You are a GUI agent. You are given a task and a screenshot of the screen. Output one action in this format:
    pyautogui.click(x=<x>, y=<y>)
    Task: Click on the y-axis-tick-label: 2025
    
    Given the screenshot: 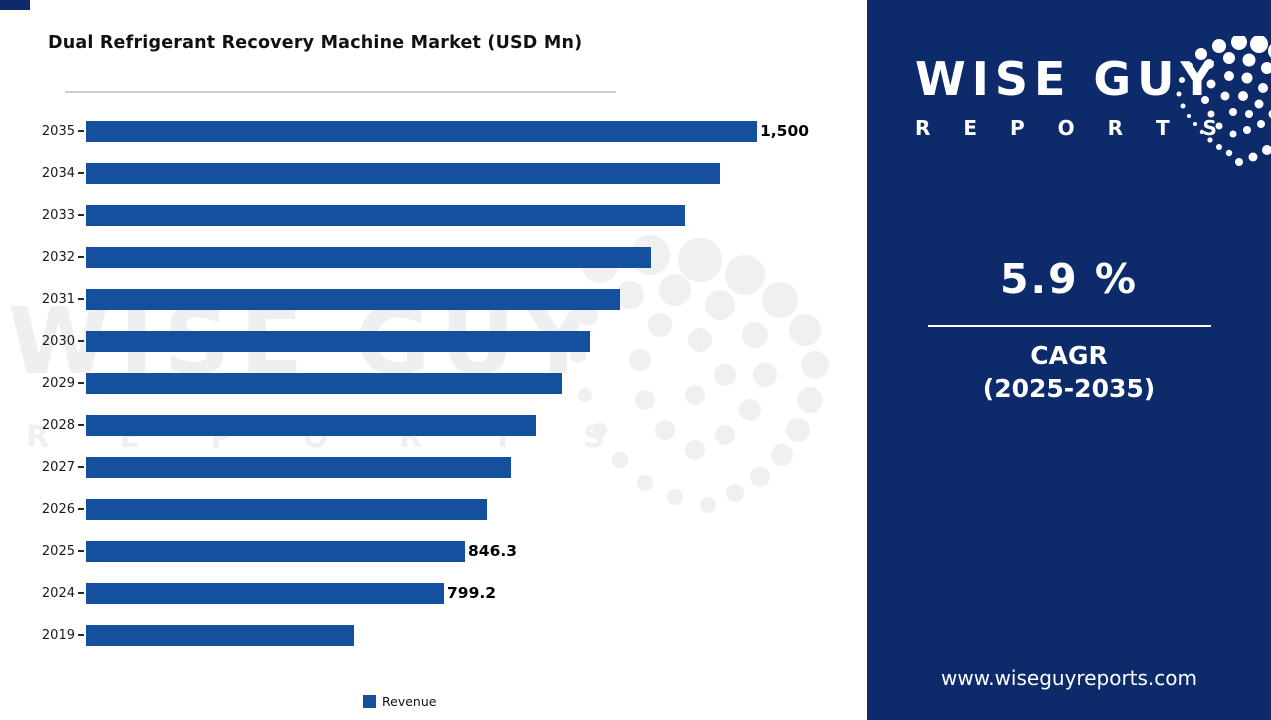 What is the action you would take?
    pyautogui.click(x=58, y=551)
    